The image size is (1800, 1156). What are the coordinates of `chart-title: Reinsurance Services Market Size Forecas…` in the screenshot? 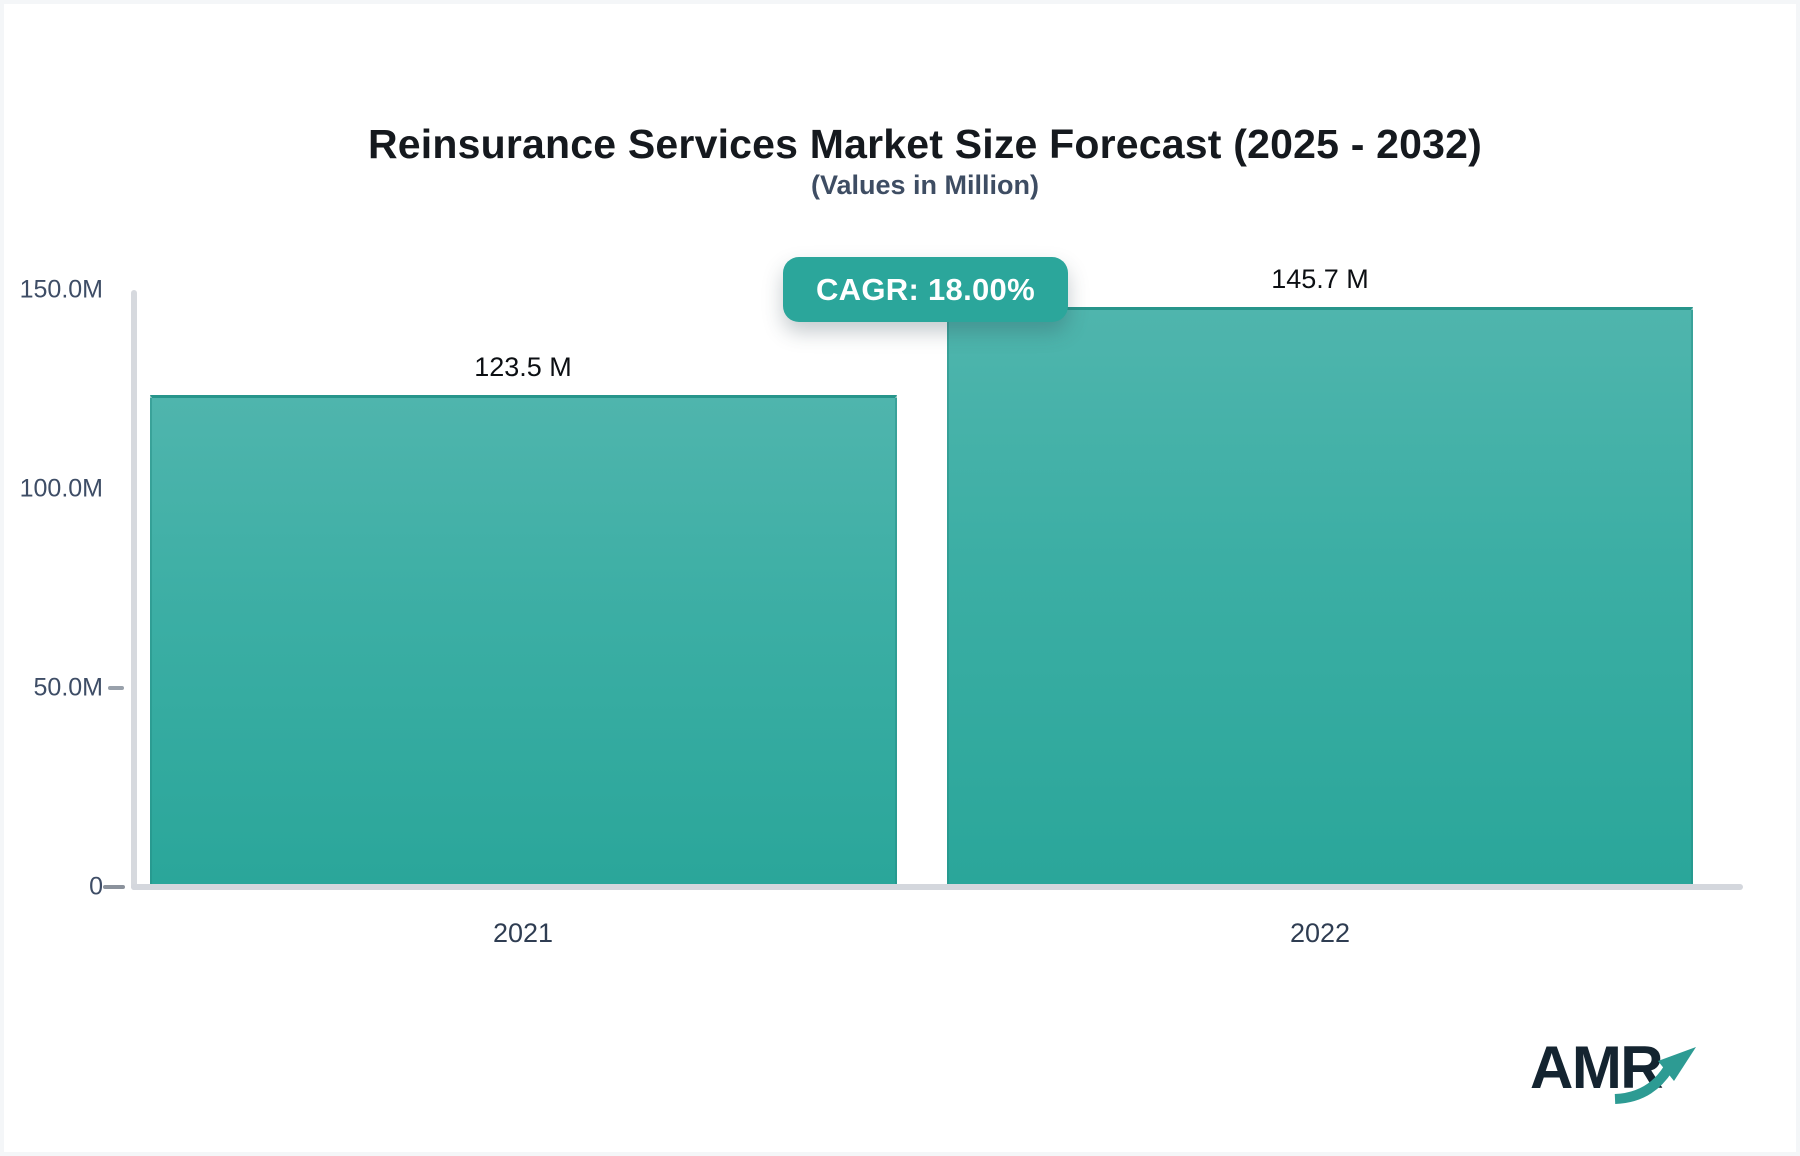 It's located at (925, 144).